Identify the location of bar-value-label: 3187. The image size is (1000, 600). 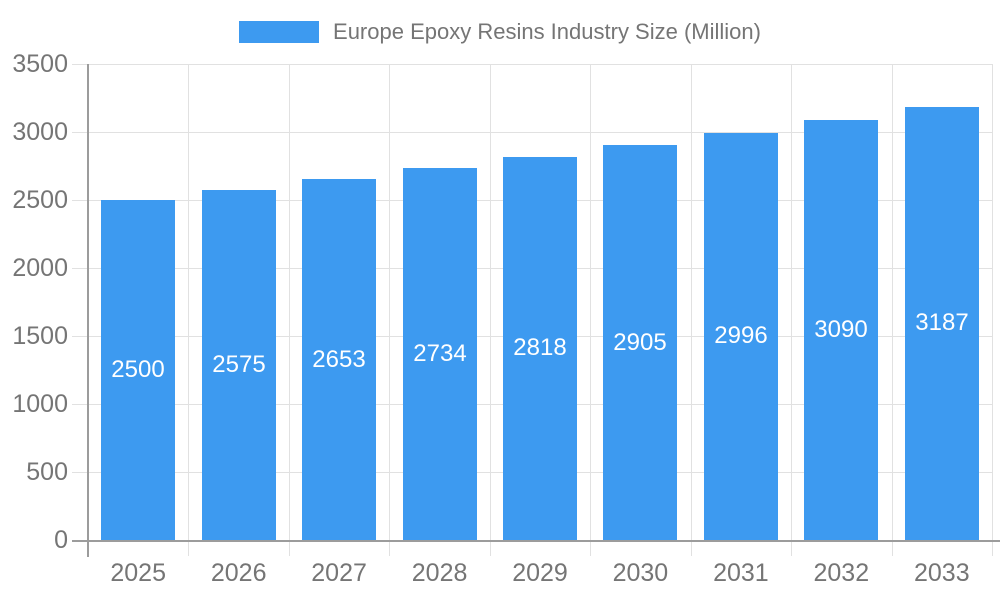
(942, 323).